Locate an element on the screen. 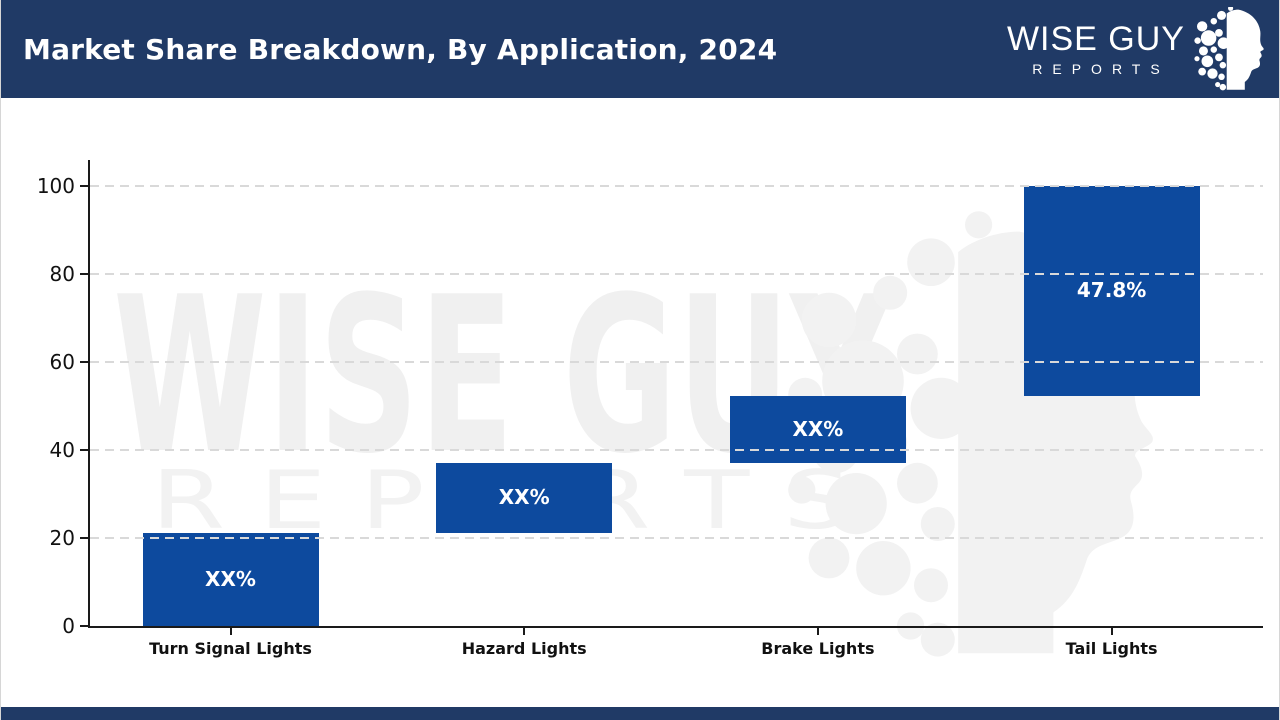  gridline-y80 is located at coordinates (676, 274).